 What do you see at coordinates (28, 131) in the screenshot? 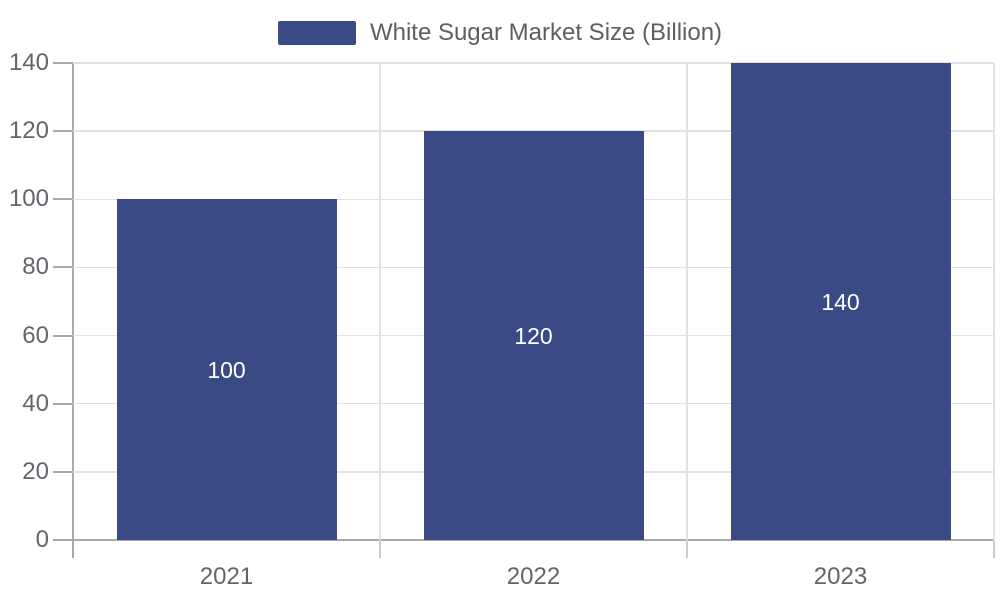
I see `y-axis-tick-label: 120` at bounding box center [28, 131].